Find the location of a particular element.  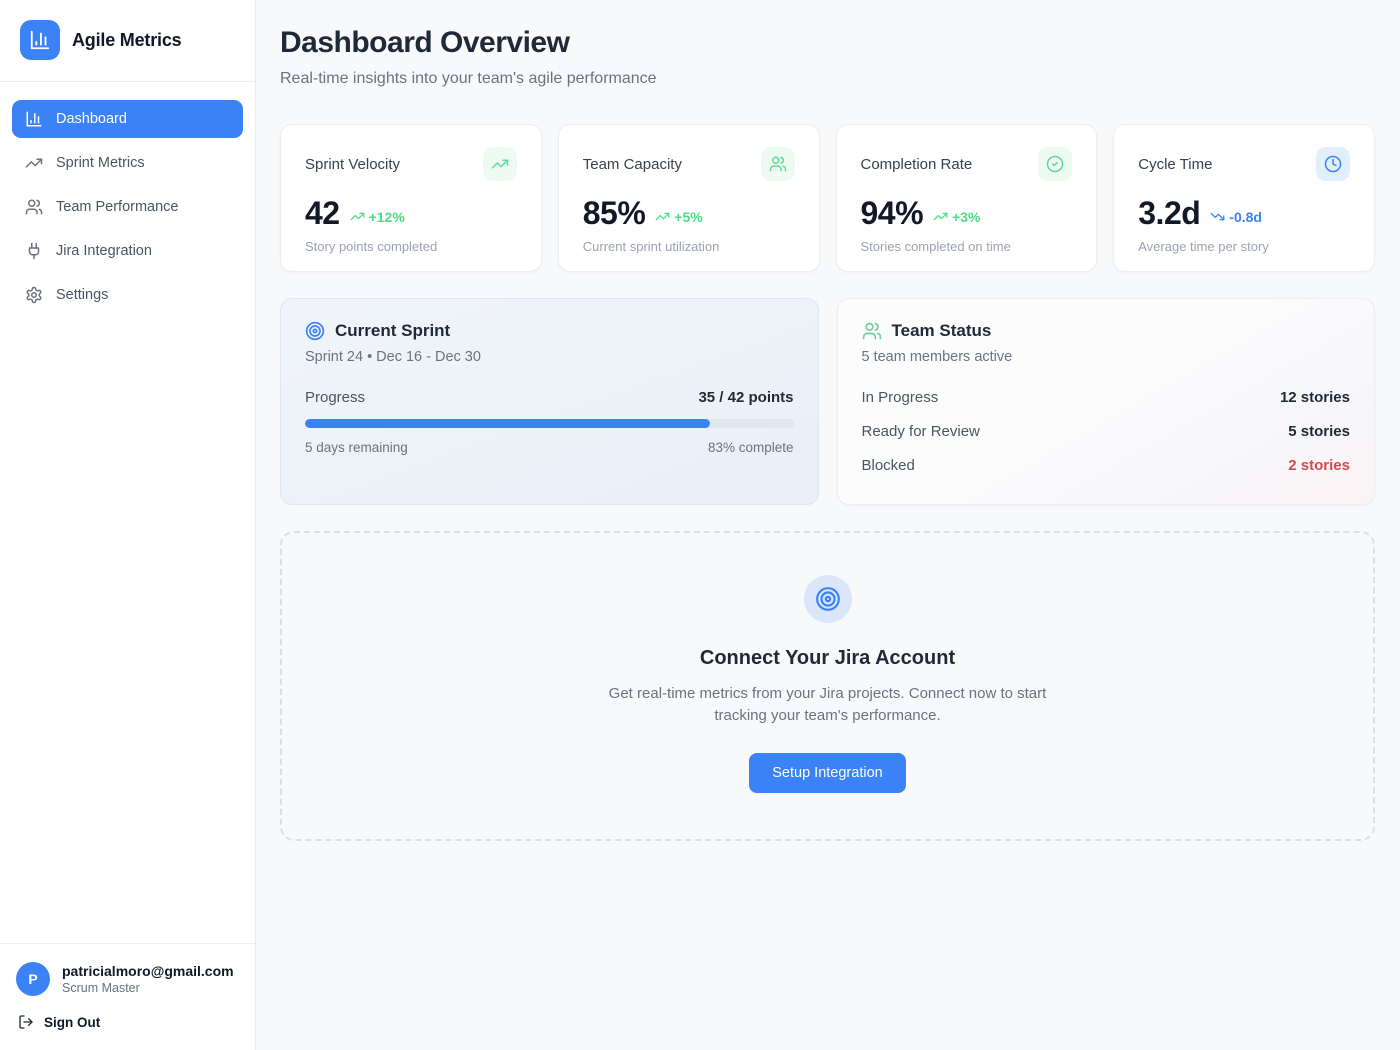

sidebar-item-settings: Settings is located at coordinates (127, 295).